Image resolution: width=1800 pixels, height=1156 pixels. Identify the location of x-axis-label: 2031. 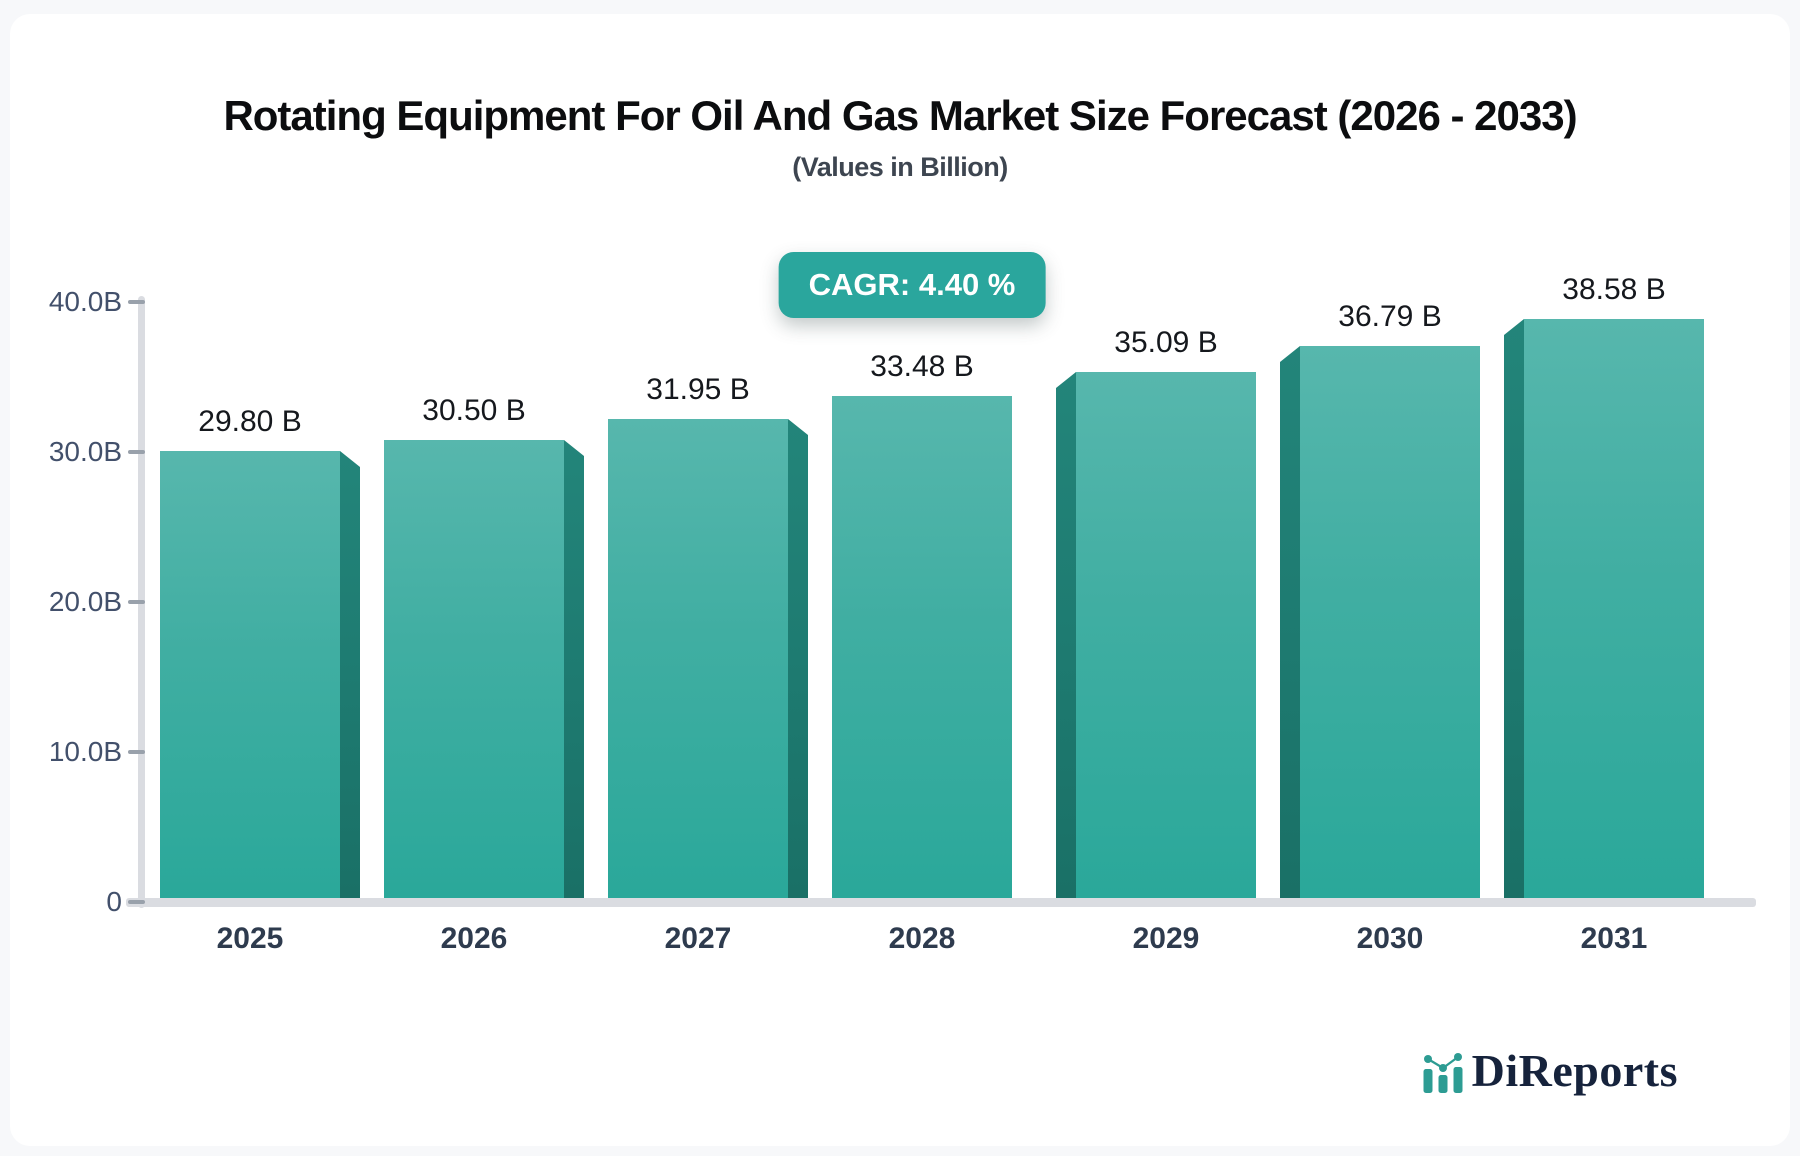
(1614, 938).